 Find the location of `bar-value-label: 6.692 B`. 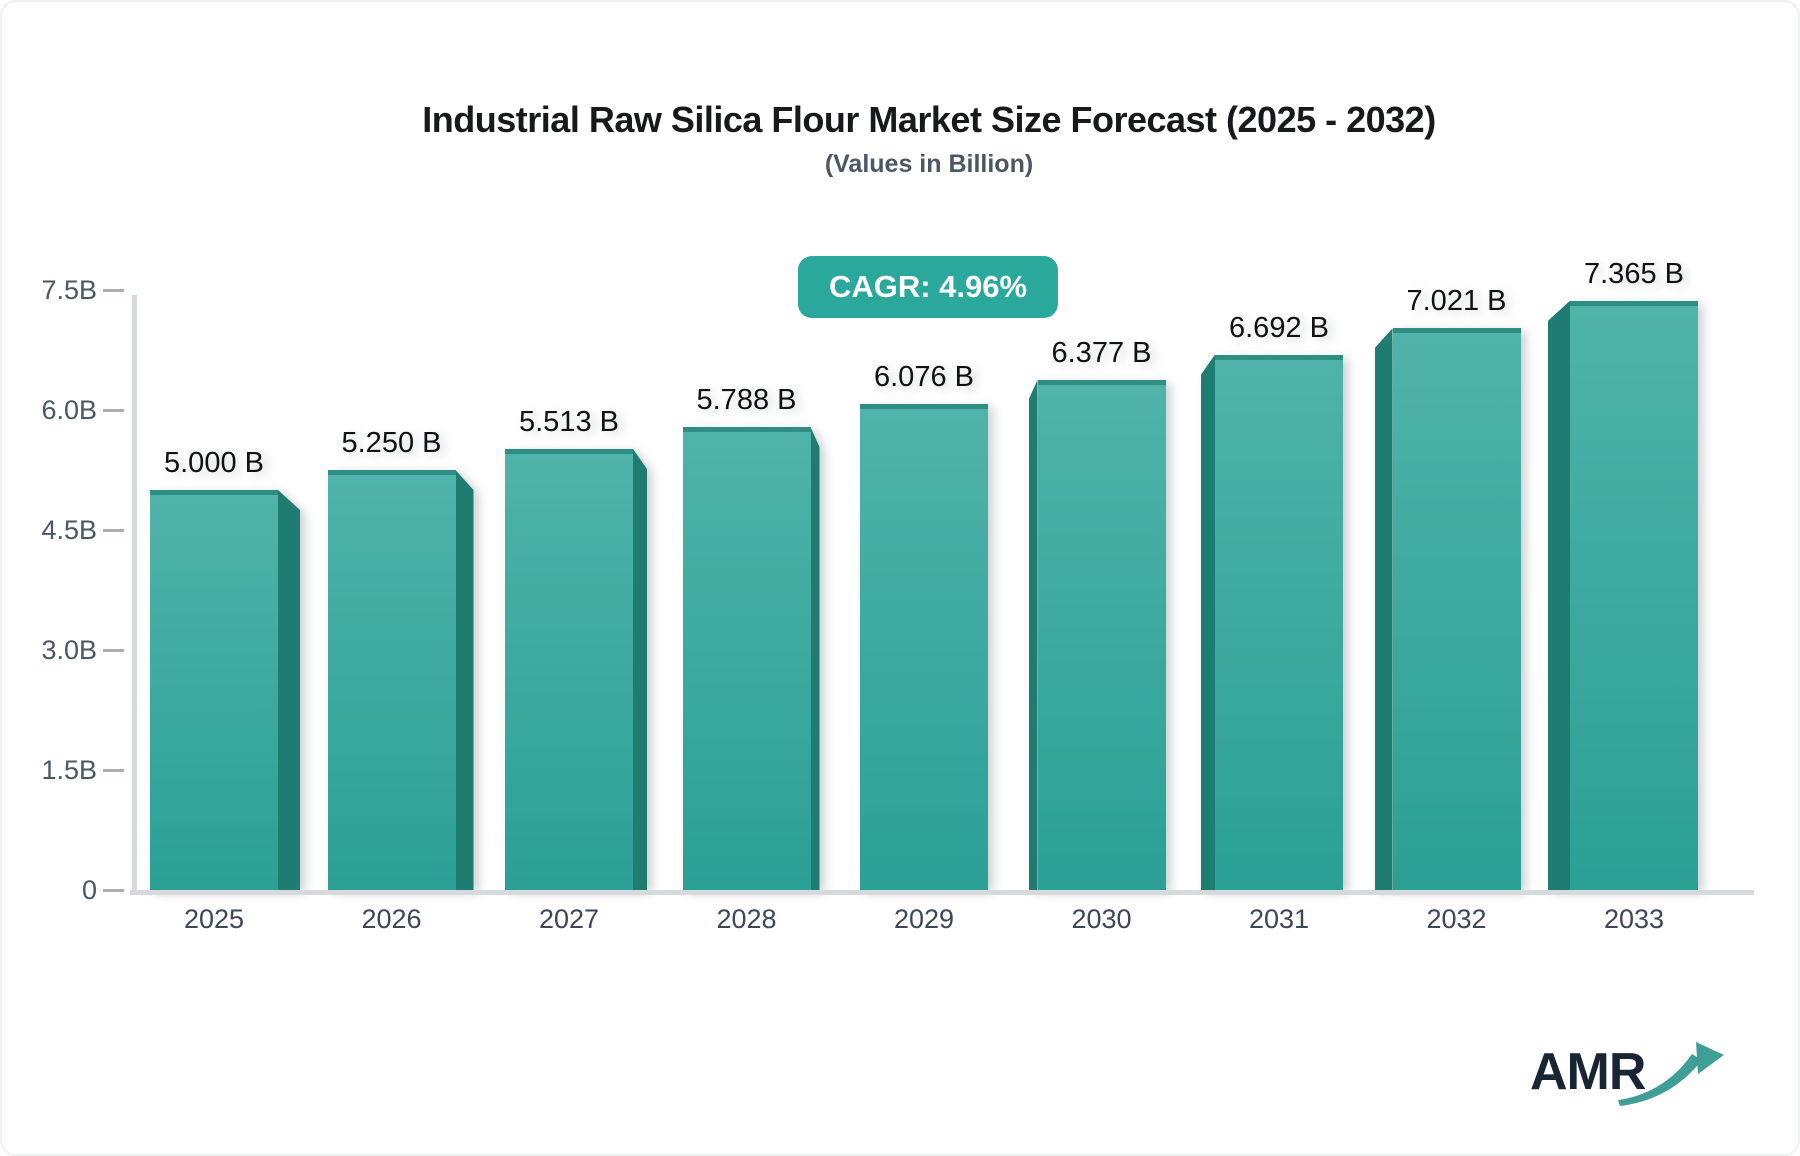

bar-value-label: 6.692 B is located at coordinates (1279, 327).